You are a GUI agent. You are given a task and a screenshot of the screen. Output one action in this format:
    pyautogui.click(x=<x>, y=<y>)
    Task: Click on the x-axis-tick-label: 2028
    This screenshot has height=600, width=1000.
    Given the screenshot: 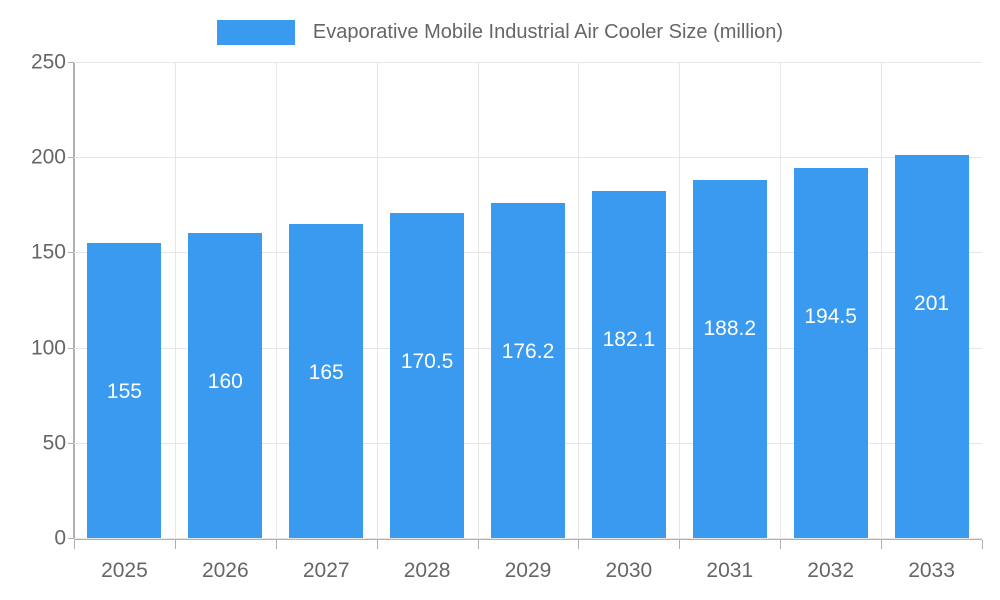 What is the action you would take?
    pyautogui.click(x=427, y=570)
    